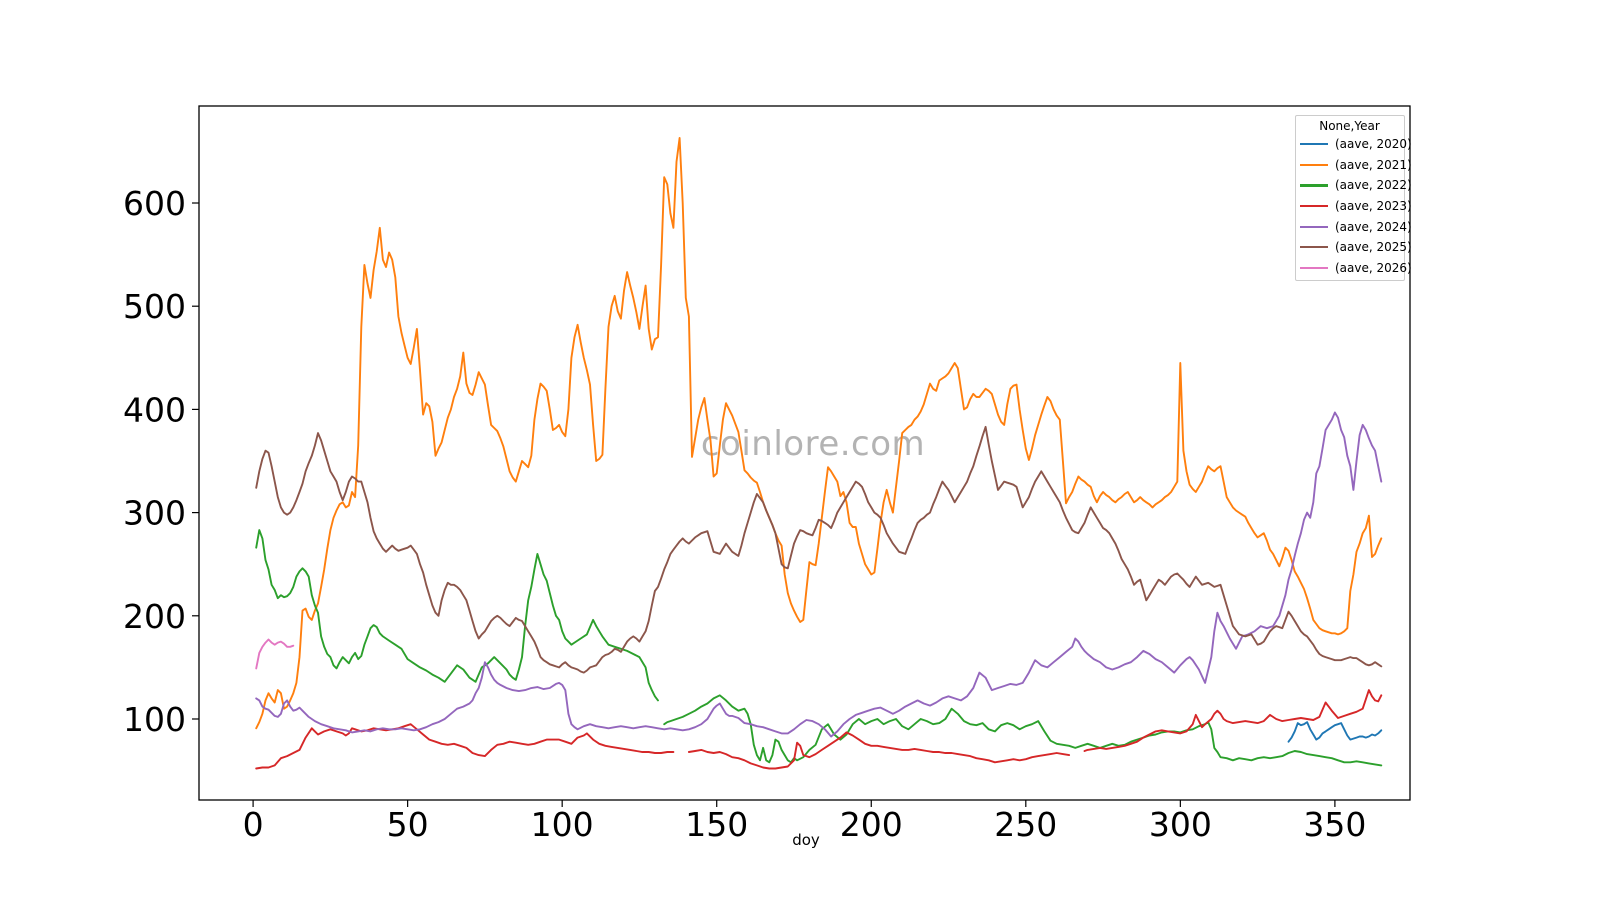 This screenshot has height=900, width=1600. What do you see at coordinates (871, 824) in the screenshot?
I see `x-tick-label: 200` at bounding box center [871, 824].